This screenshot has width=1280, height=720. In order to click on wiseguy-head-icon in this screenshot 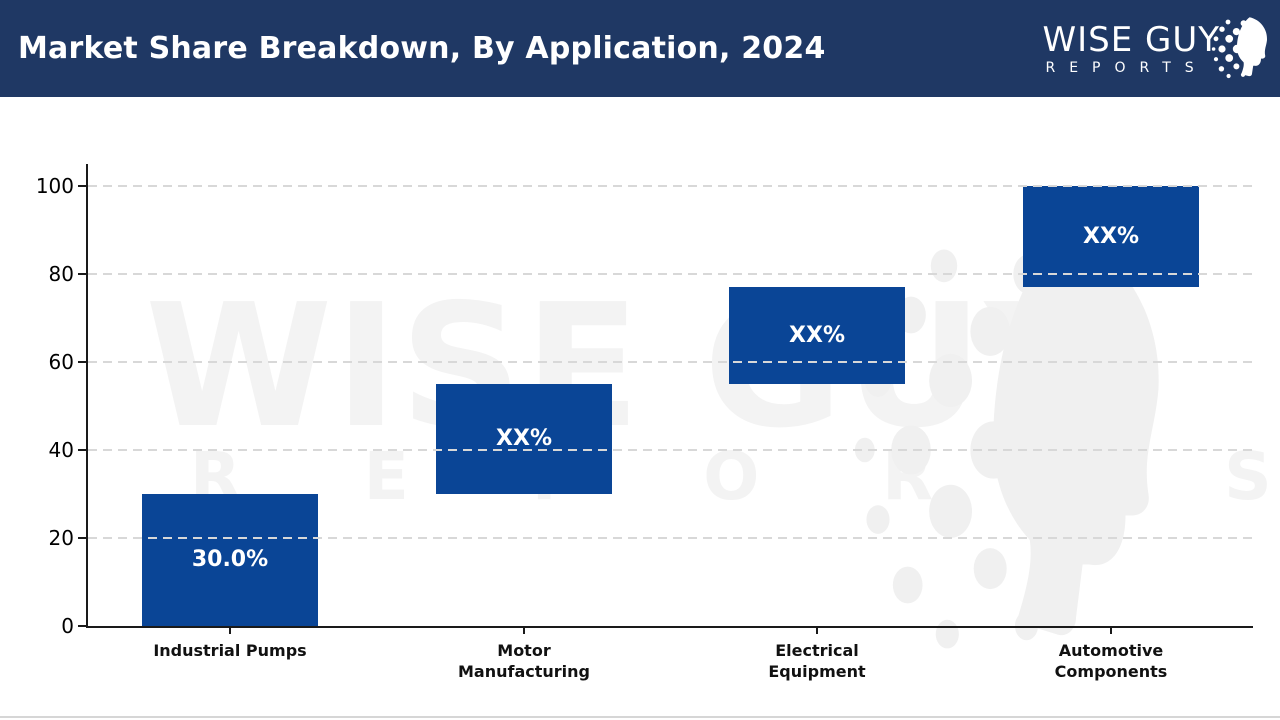, I will do `click(1239, 47)`.